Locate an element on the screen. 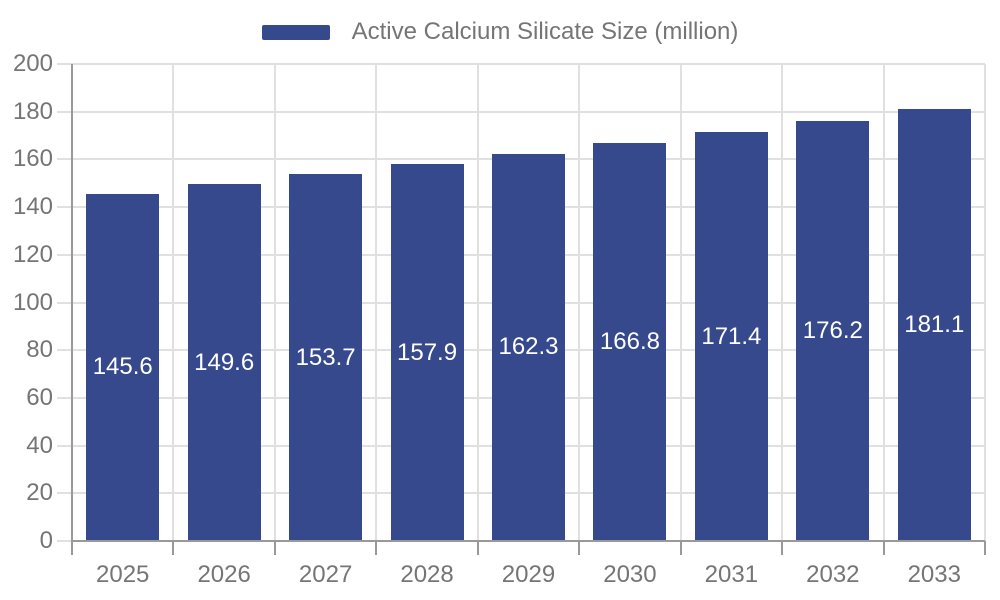  bar-2029: 162.3 is located at coordinates (528, 347).